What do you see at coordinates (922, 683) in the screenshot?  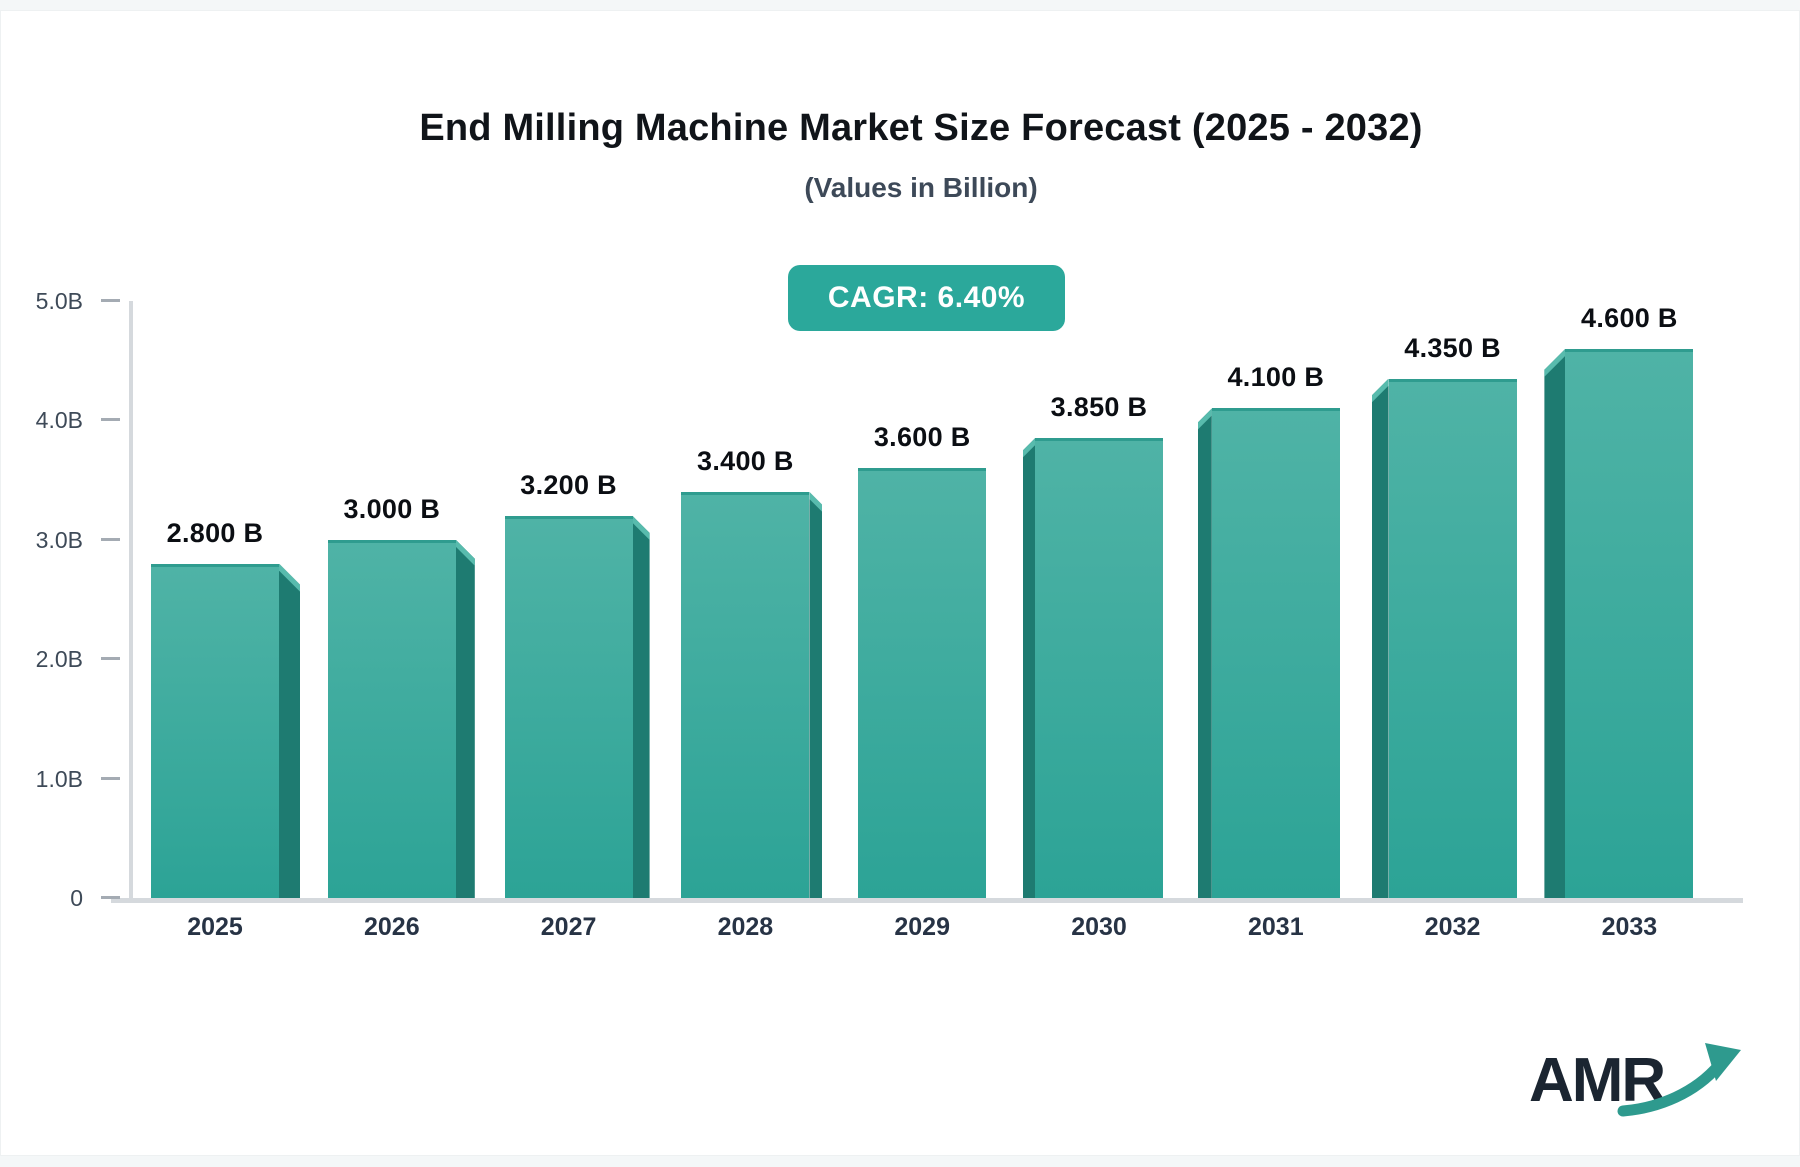 I see `bar-2029` at bounding box center [922, 683].